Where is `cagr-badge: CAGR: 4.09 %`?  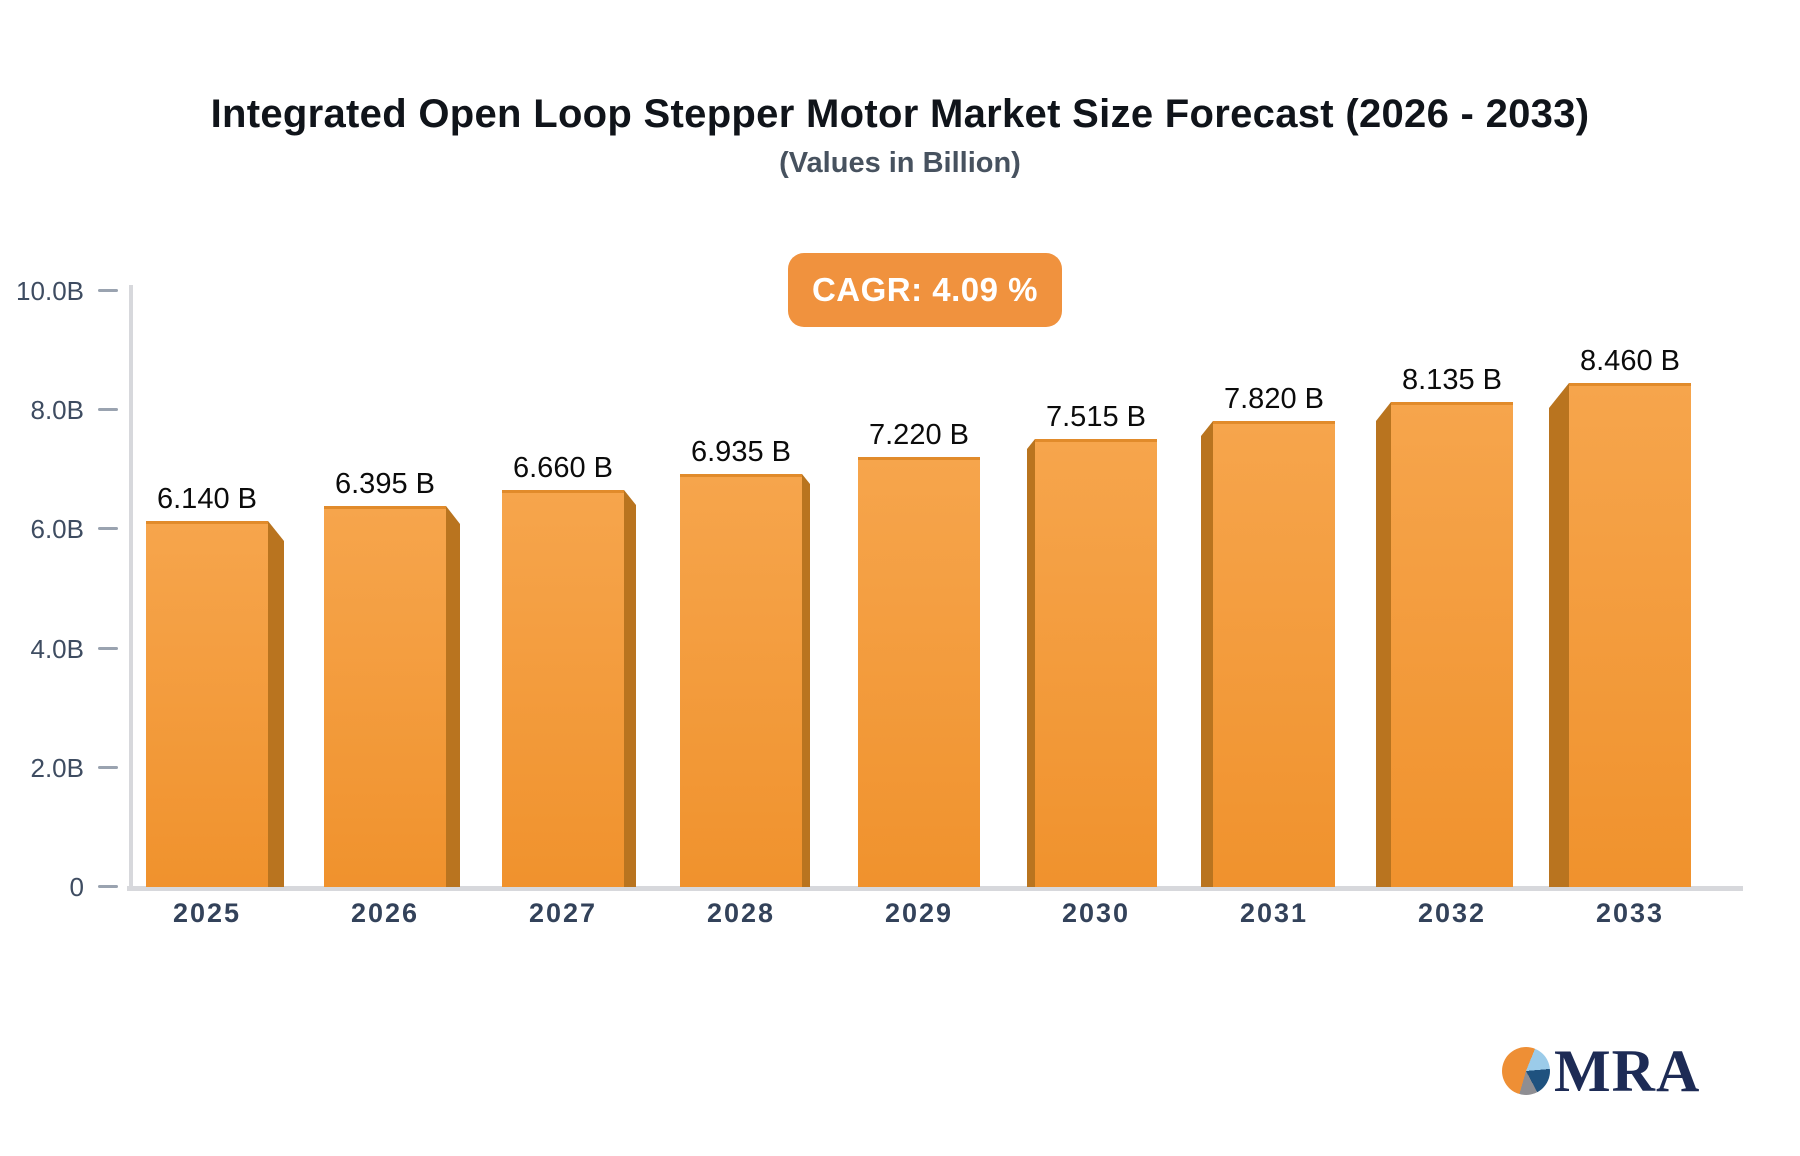 cagr-badge: CAGR: 4.09 % is located at coordinates (925, 290).